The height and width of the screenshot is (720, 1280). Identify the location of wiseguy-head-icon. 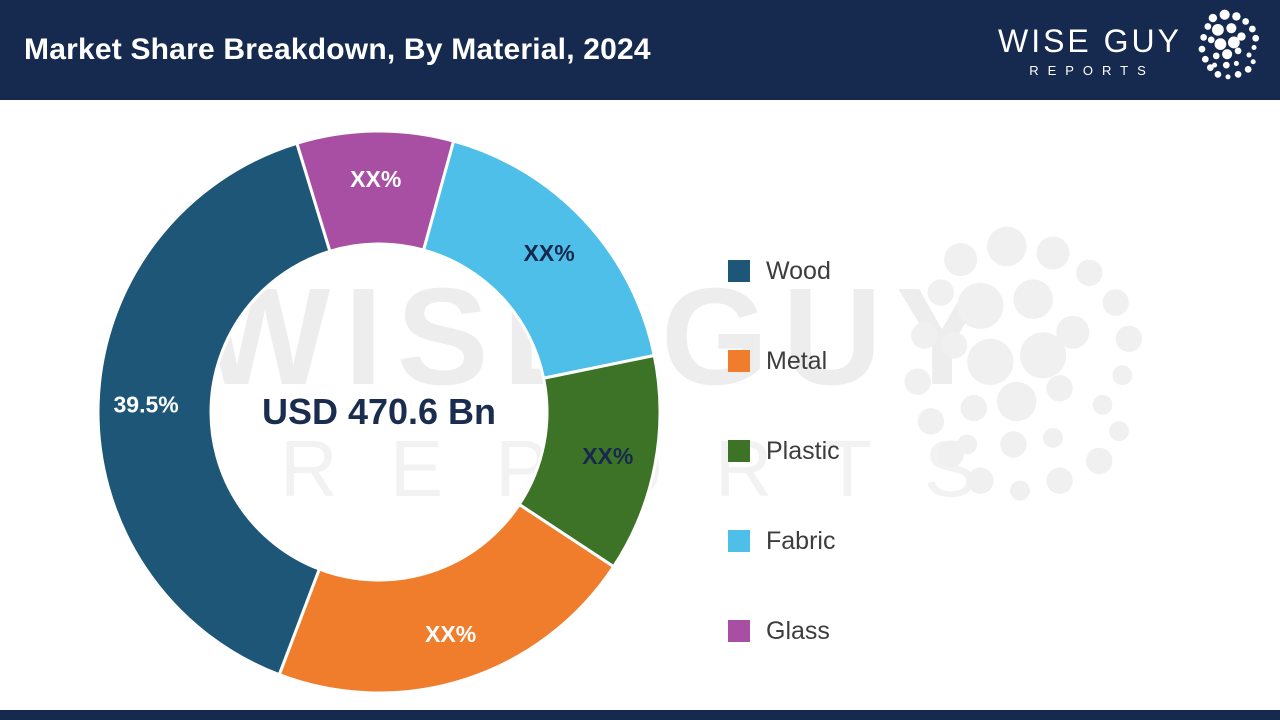
(1228, 50).